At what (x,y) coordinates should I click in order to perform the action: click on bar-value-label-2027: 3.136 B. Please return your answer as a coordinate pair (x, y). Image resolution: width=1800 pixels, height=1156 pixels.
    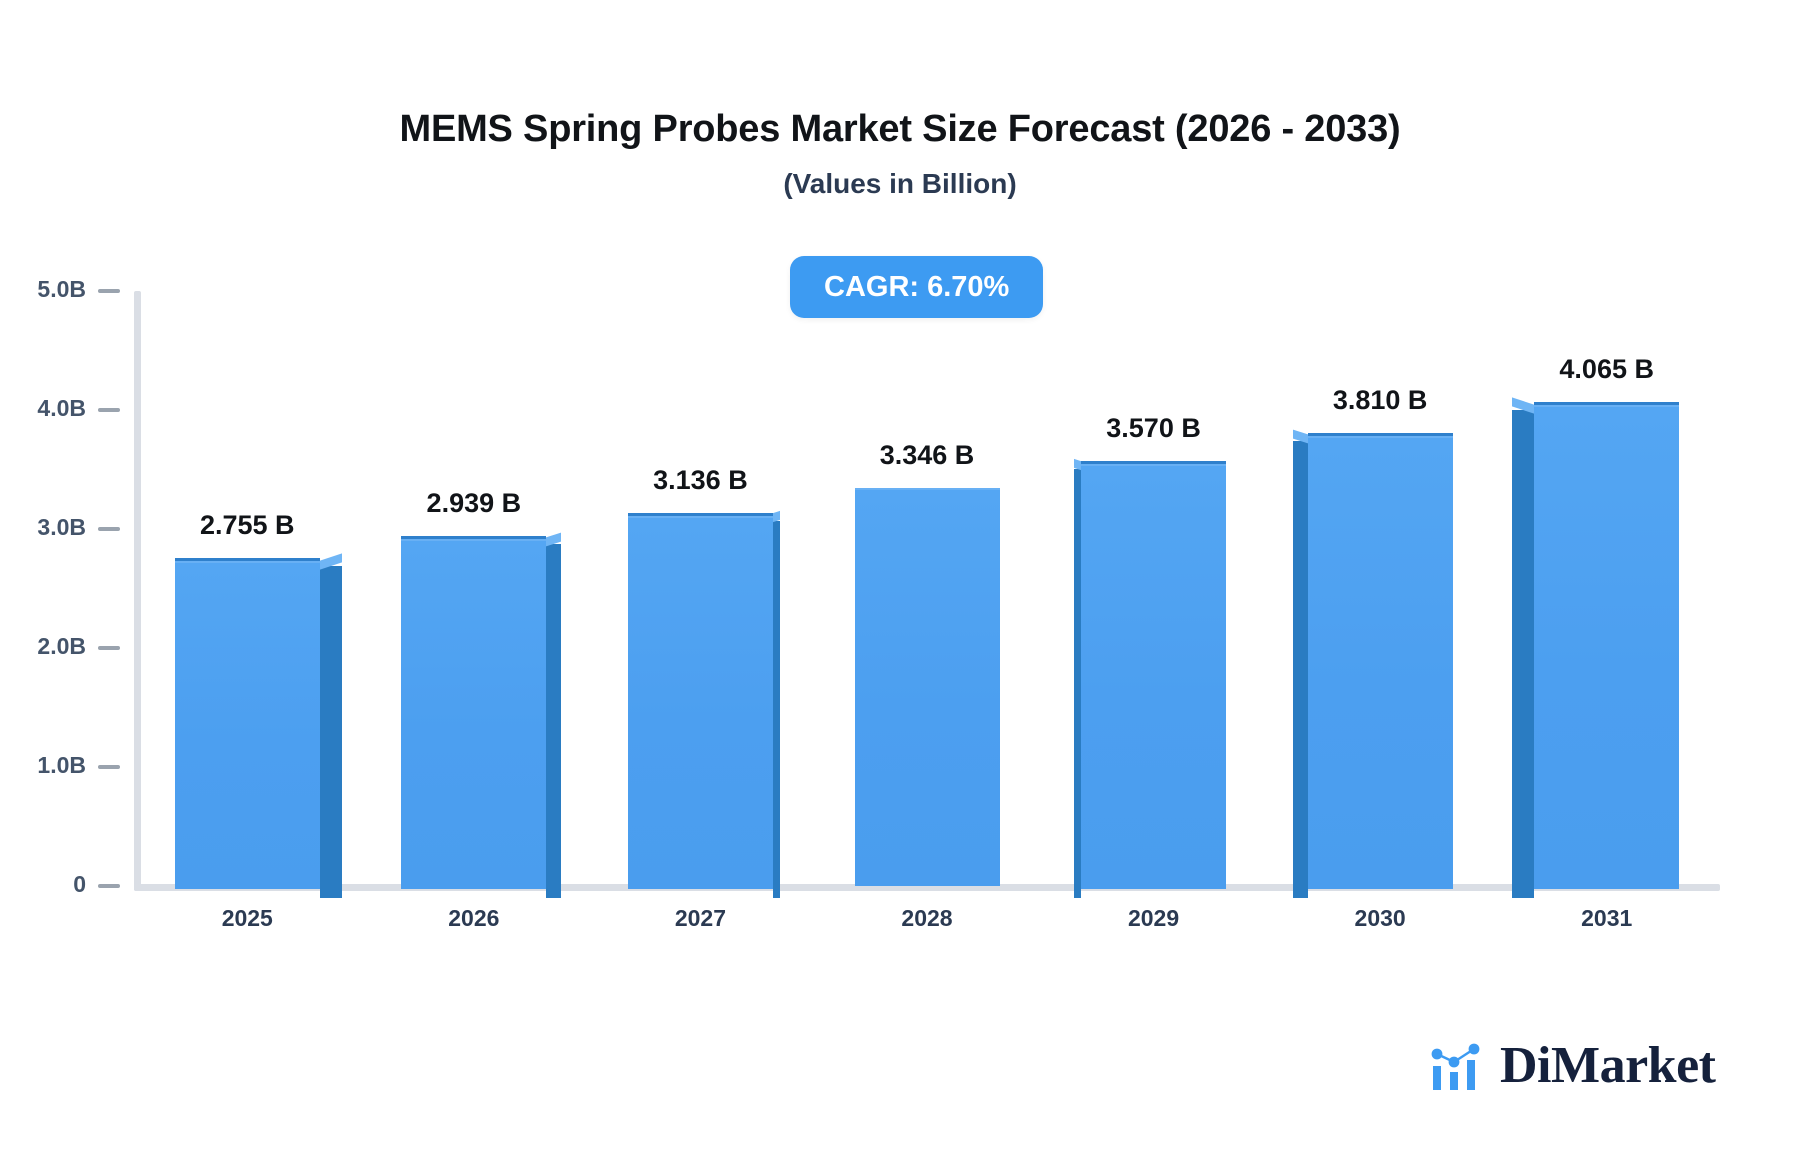
    Looking at the image, I should click on (700, 479).